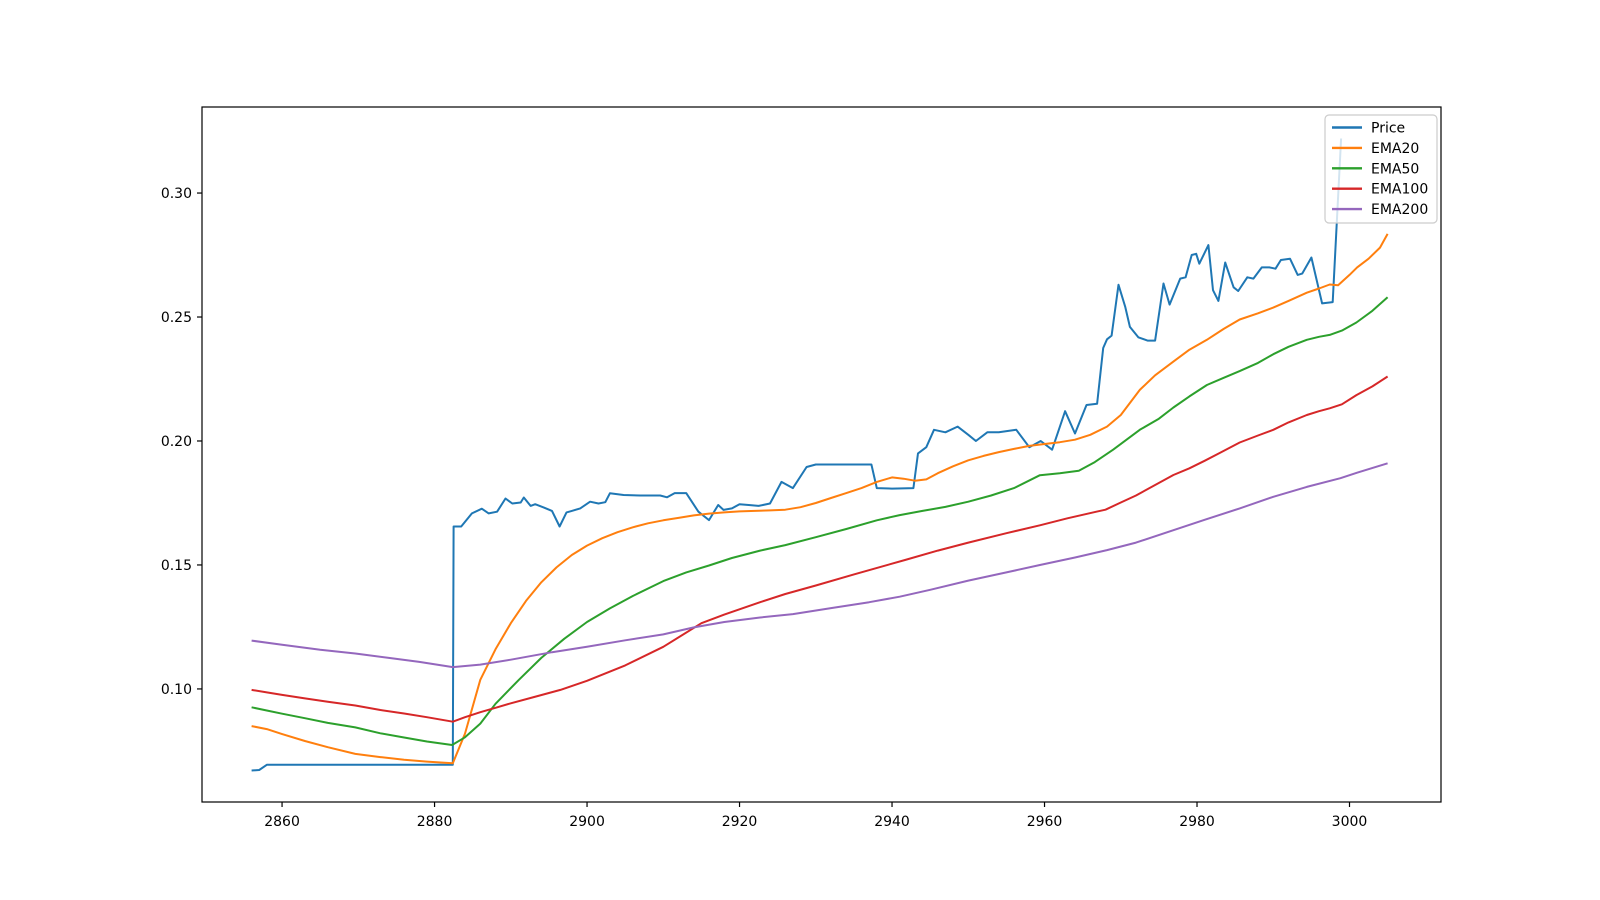 The image size is (1600, 900). What do you see at coordinates (435, 822) in the screenshot?
I see `x-tick-label: 2880` at bounding box center [435, 822].